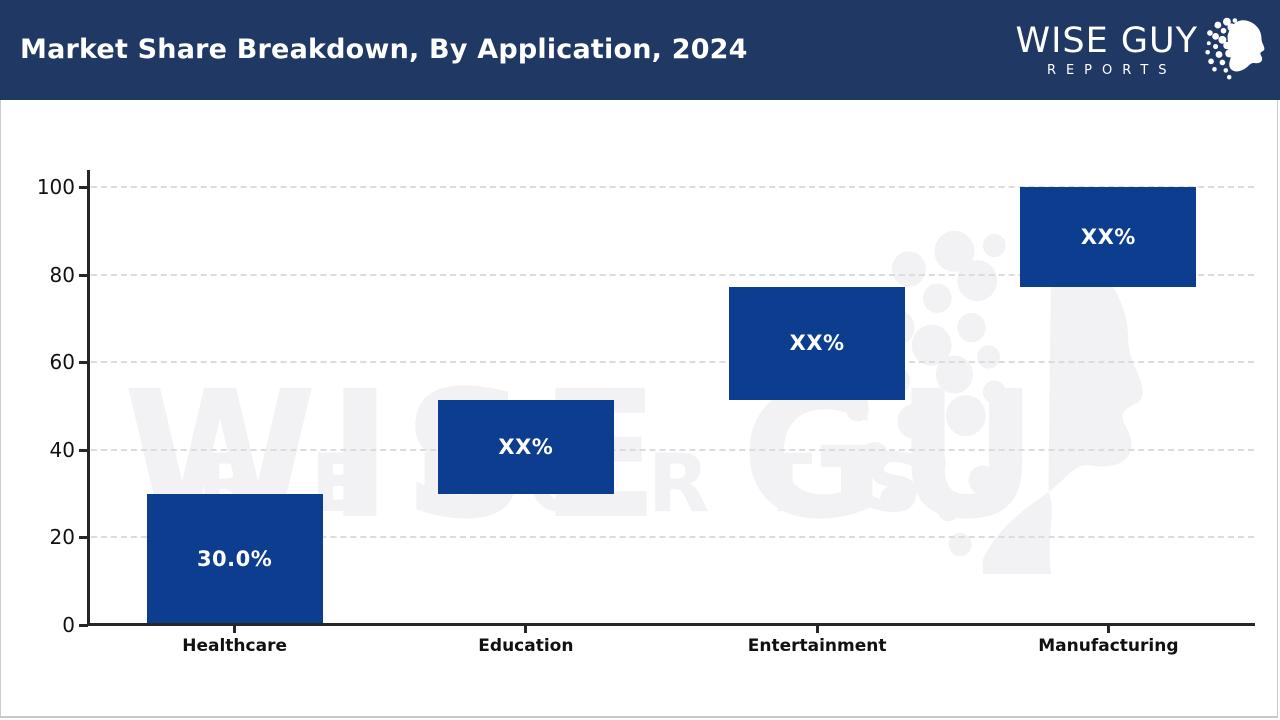 Image resolution: width=1280 pixels, height=720 pixels. I want to click on bar-value-label: 30.0%, so click(234, 559).